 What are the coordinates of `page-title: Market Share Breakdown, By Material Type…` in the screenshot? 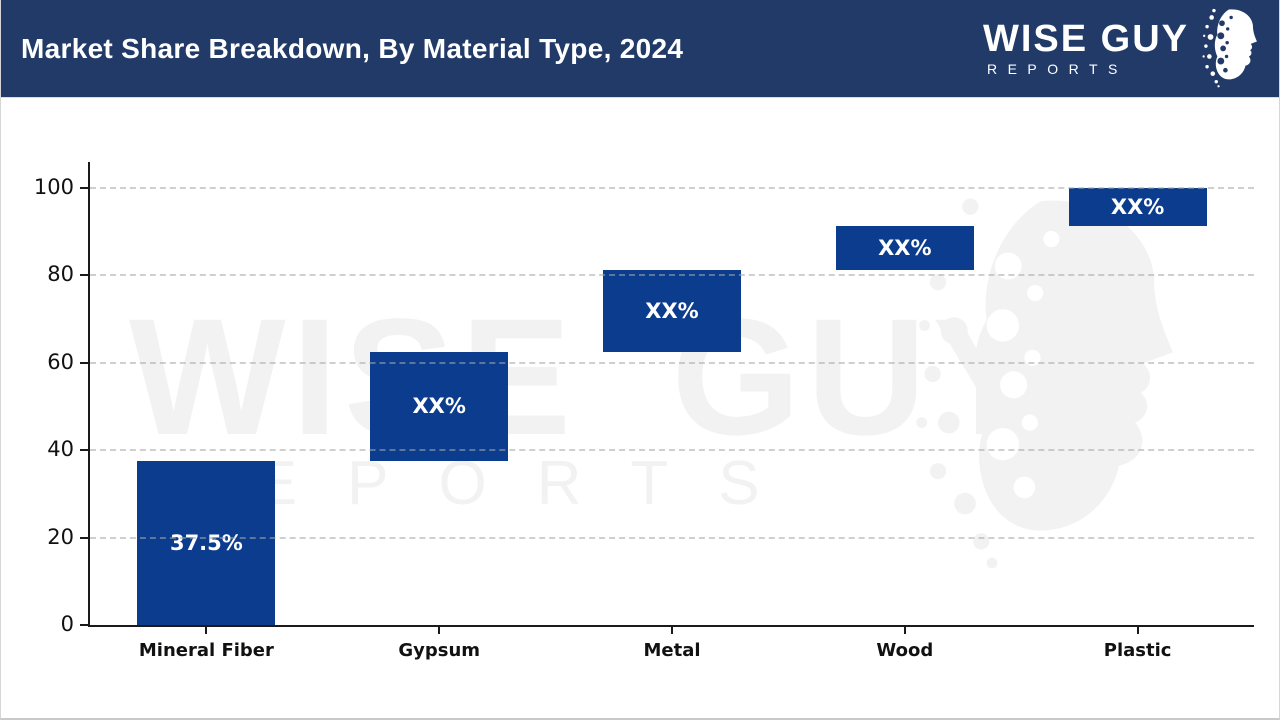 It's located at (352, 48).